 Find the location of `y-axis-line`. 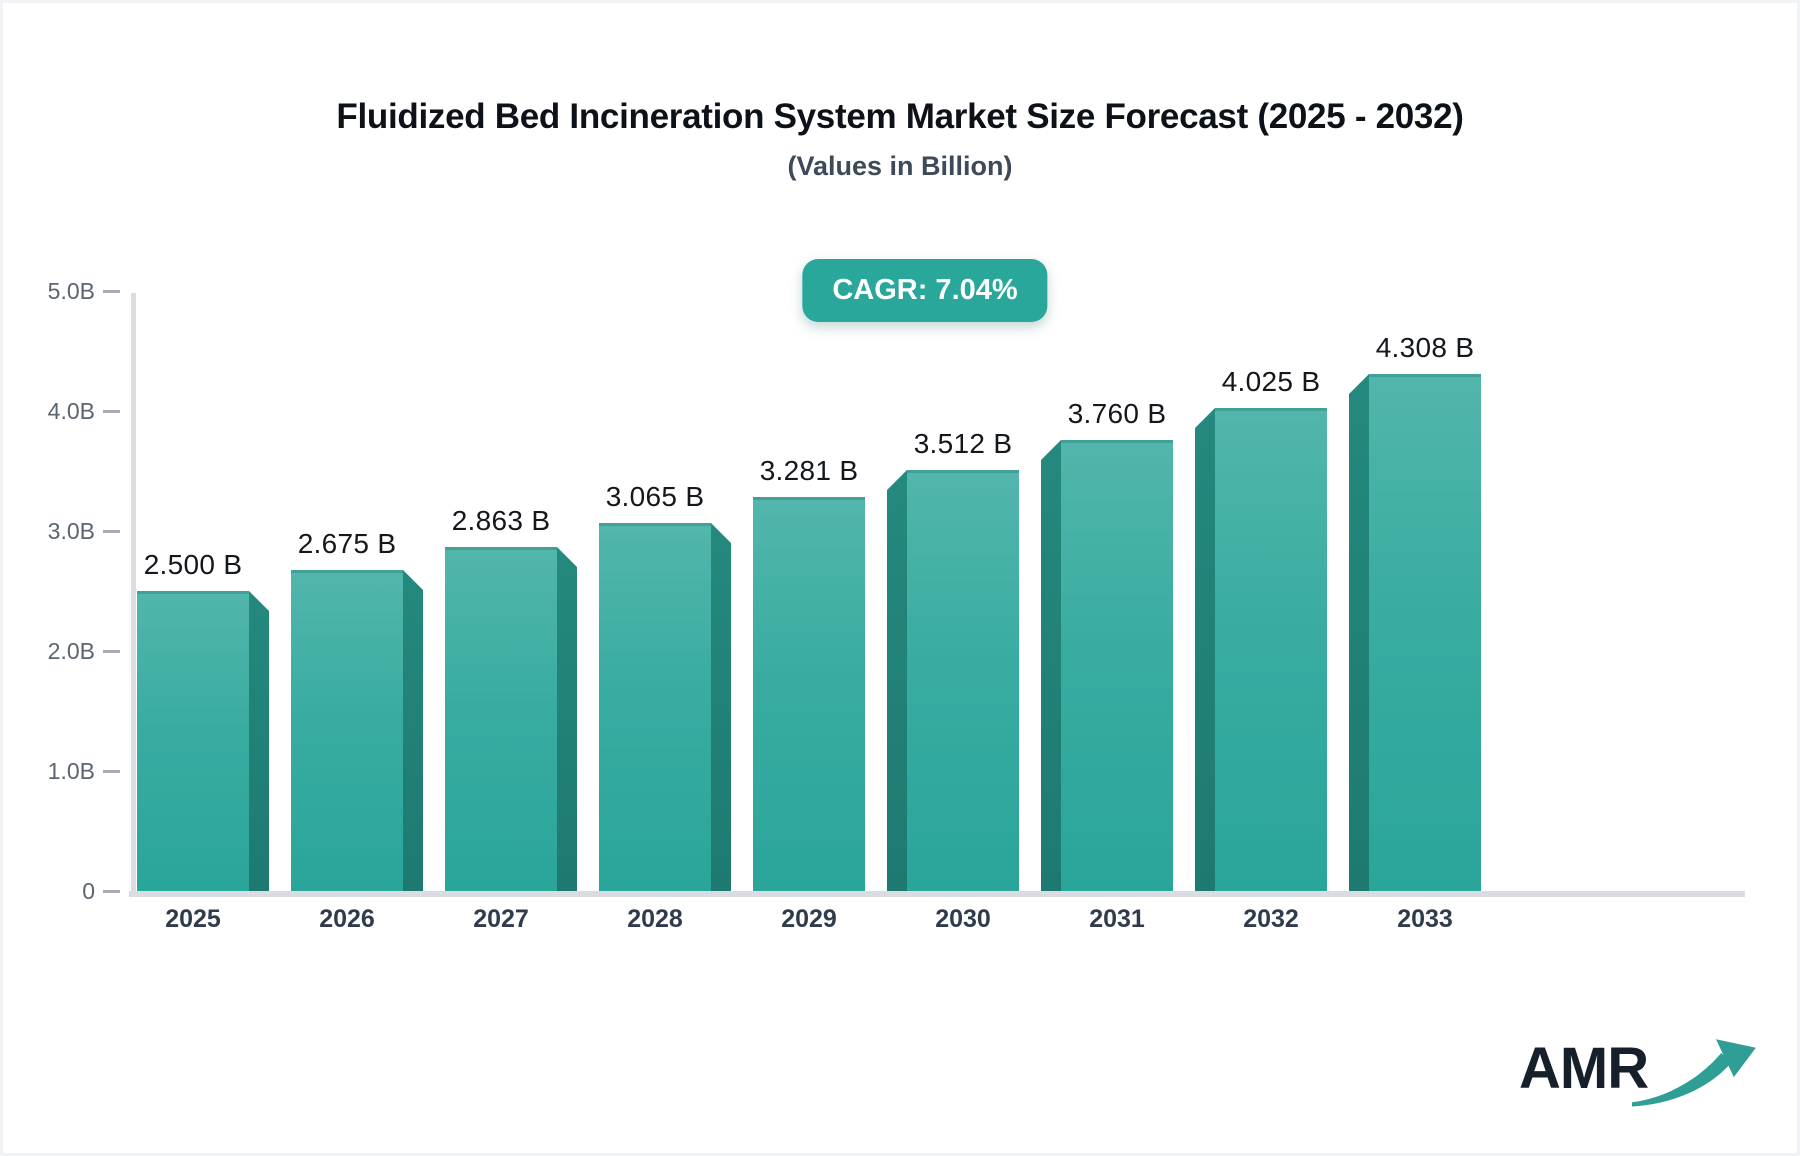

y-axis-line is located at coordinates (133, 594).